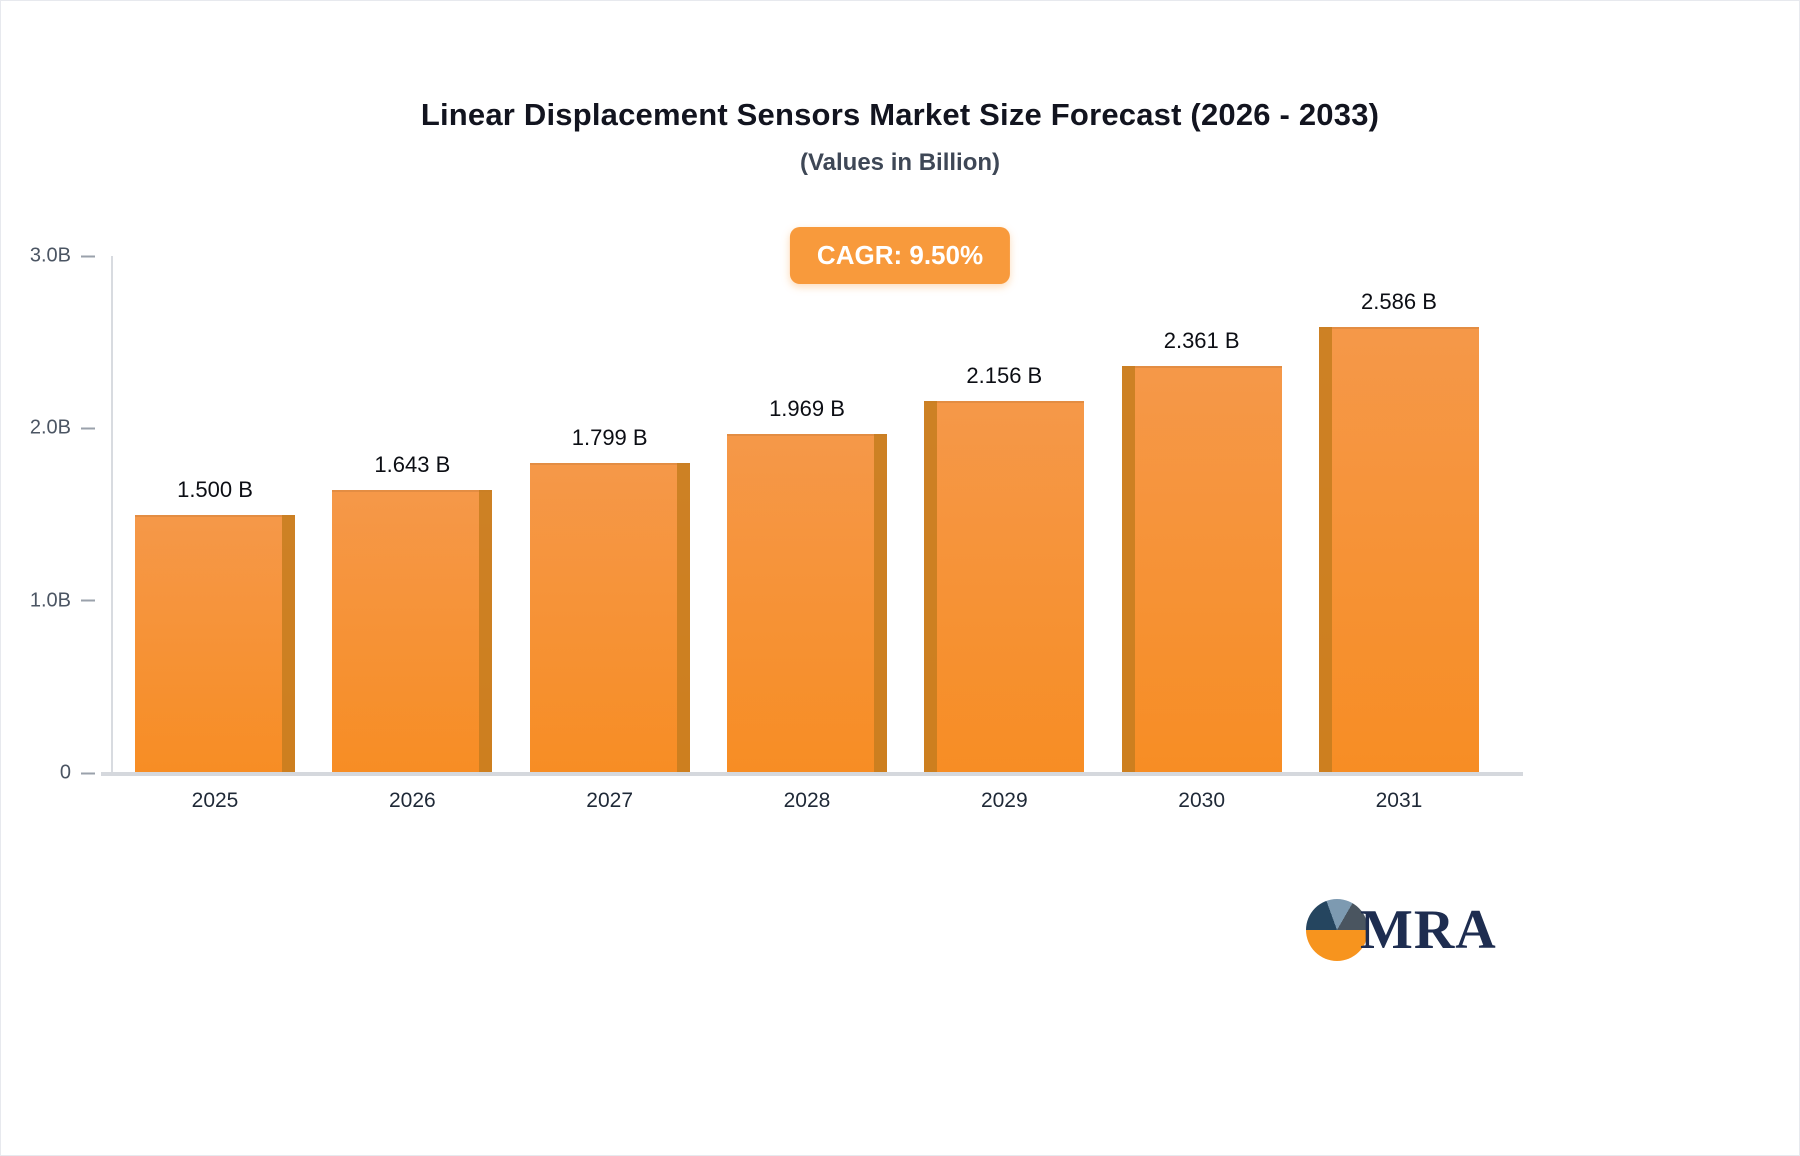  What do you see at coordinates (609, 437) in the screenshot?
I see `bar-value-label: 1.799 B` at bounding box center [609, 437].